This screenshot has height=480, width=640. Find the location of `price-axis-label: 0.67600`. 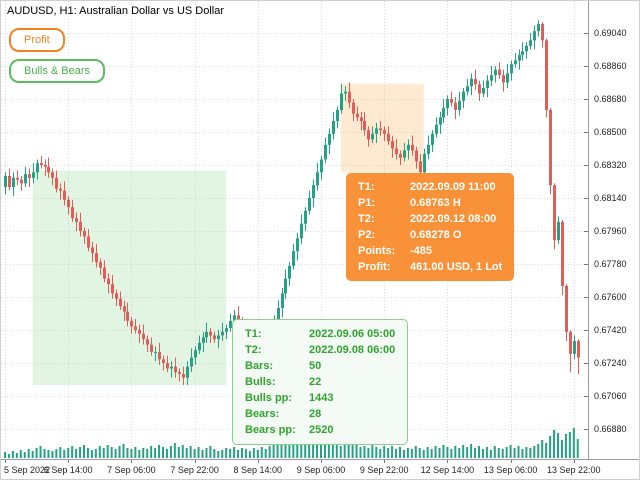

price-axis-label: 0.67600 is located at coordinates (610, 297).